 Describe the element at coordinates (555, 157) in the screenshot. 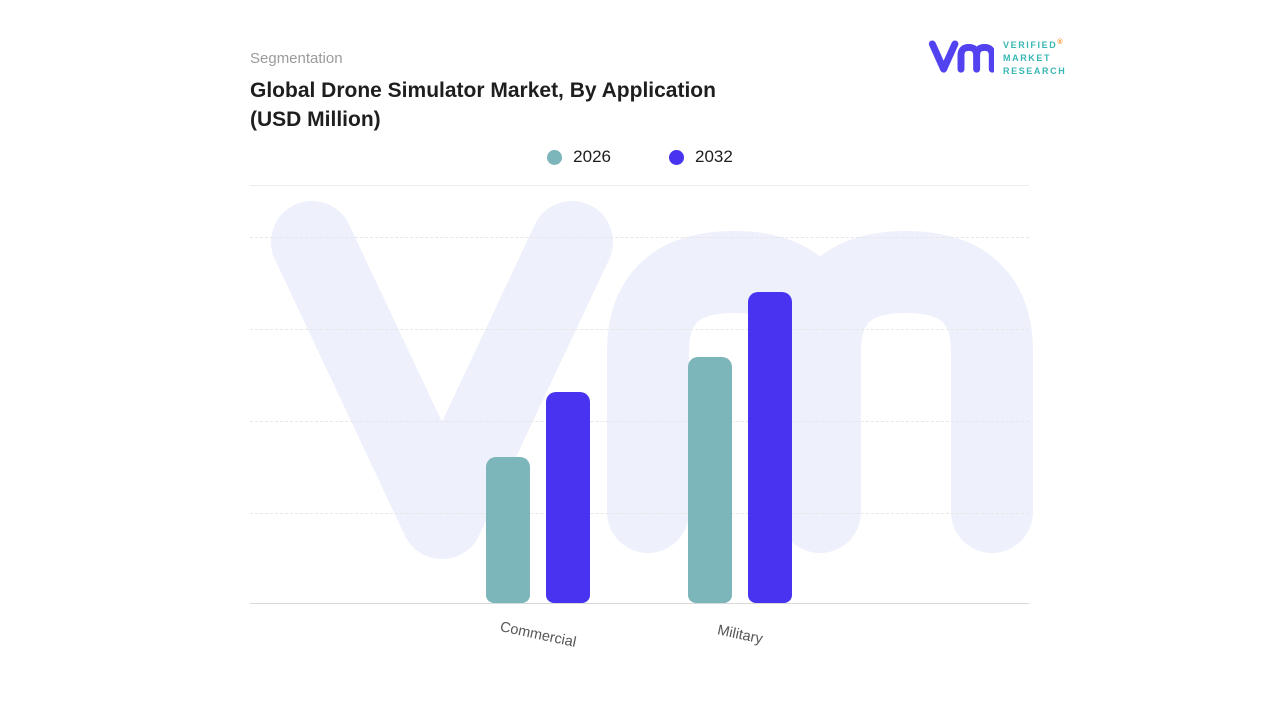

I see `legend-dot-2026-icon` at that location.